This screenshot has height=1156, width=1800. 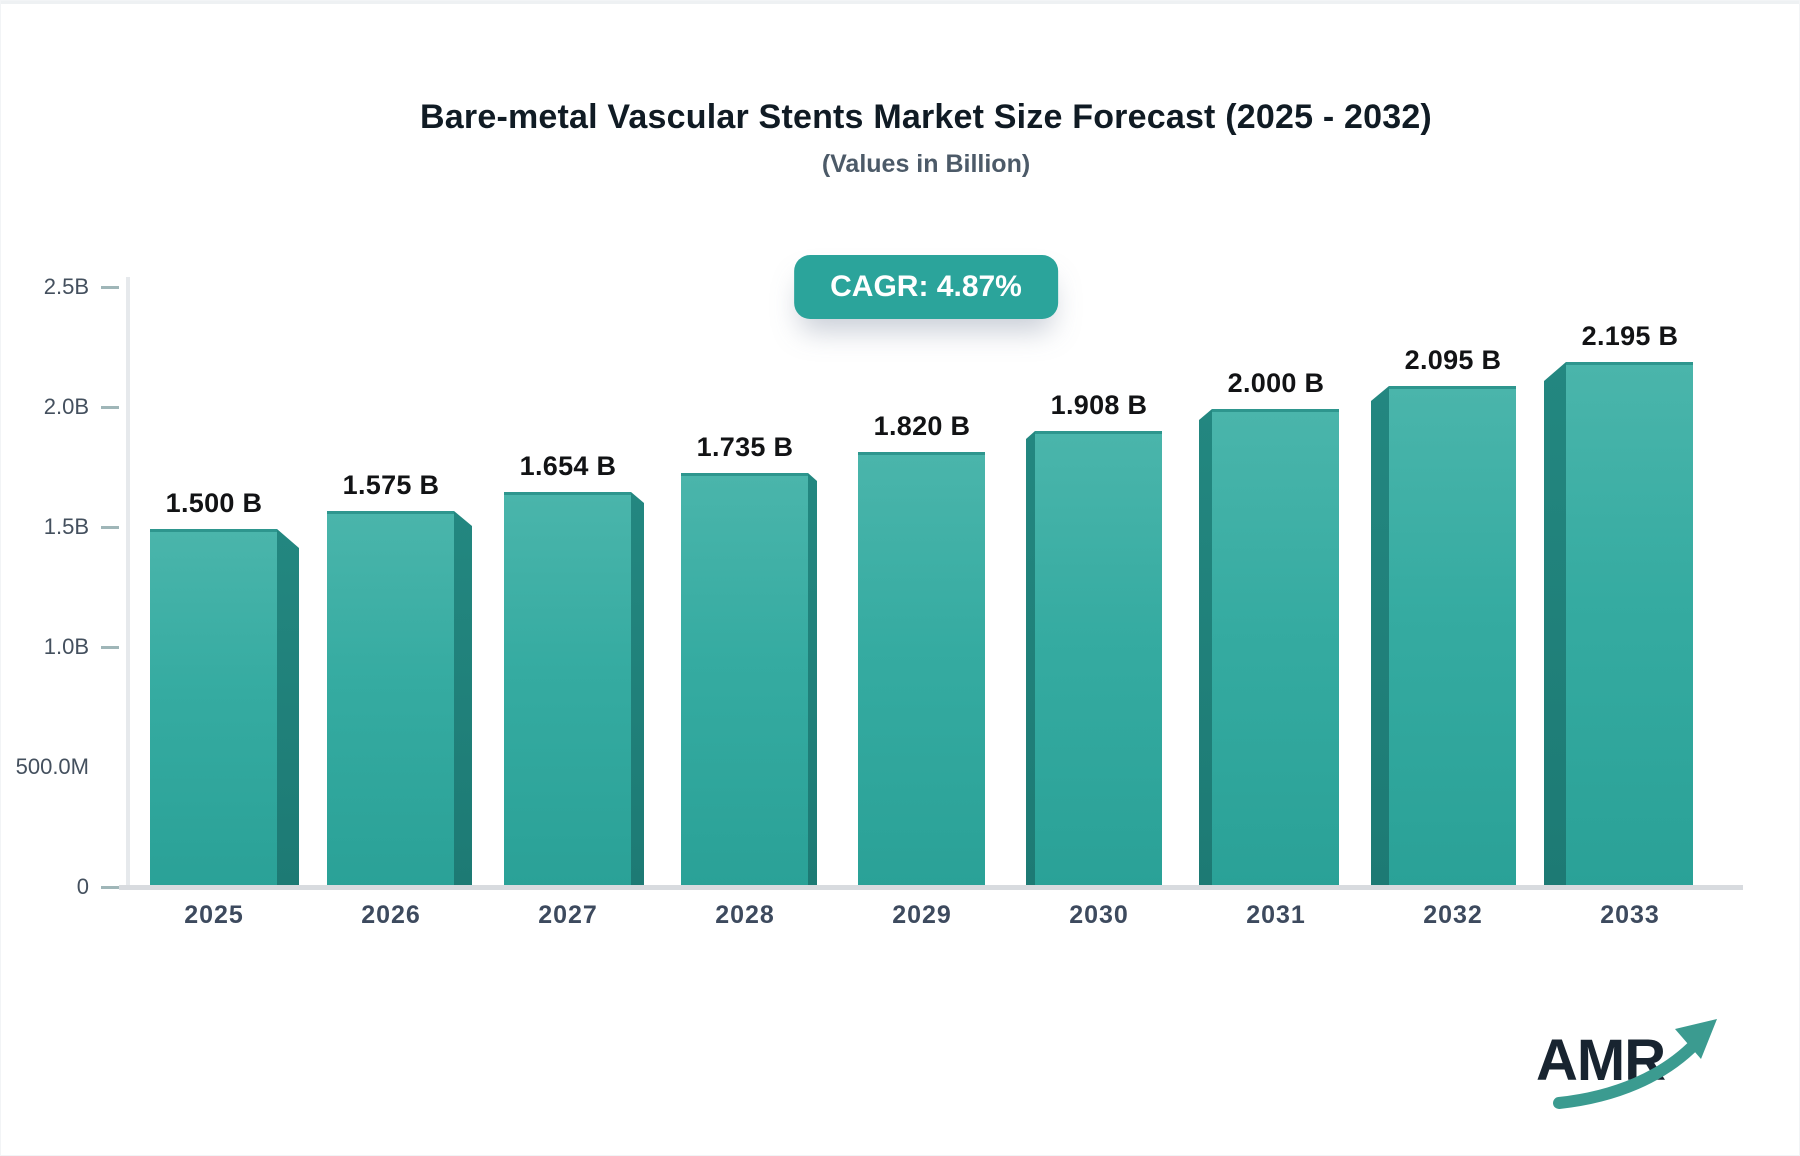 I want to click on y-axis-tick-label: 500.0M, so click(x=52, y=766).